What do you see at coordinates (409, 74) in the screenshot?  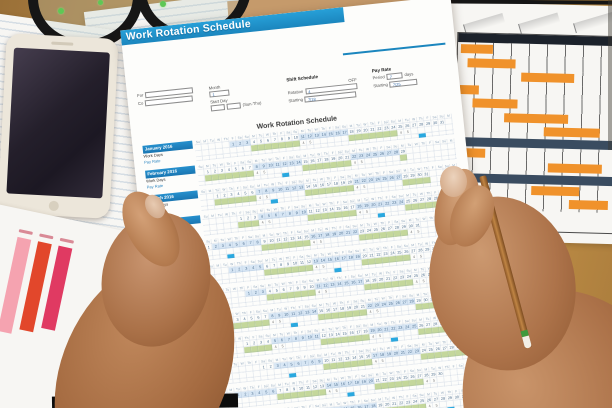 I see `period-unit: days` at bounding box center [409, 74].